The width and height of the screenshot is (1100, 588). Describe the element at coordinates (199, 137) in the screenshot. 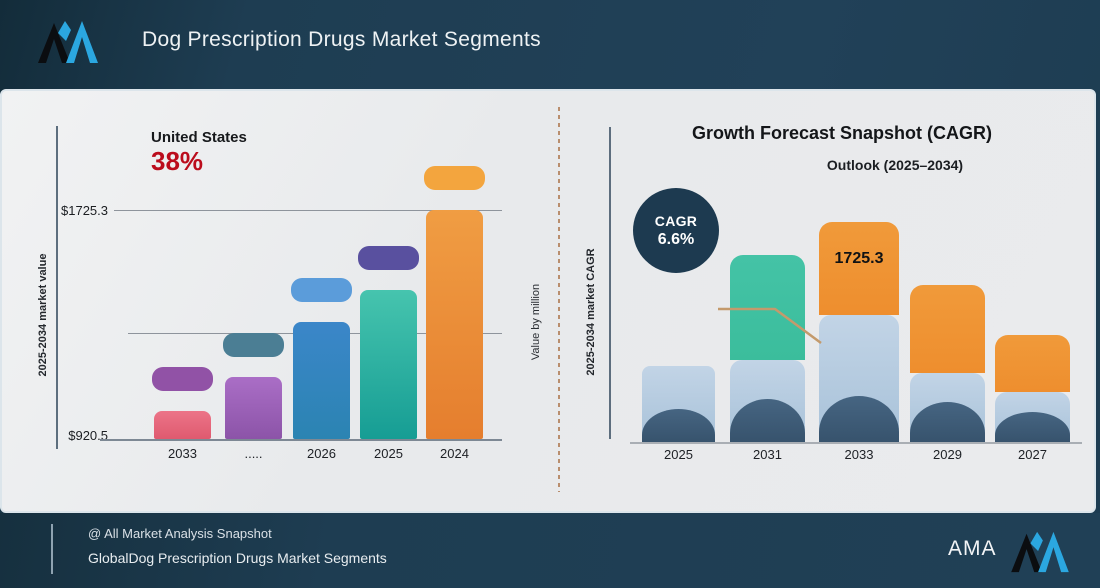

I see `left-chart-region-label: United States` at that location.